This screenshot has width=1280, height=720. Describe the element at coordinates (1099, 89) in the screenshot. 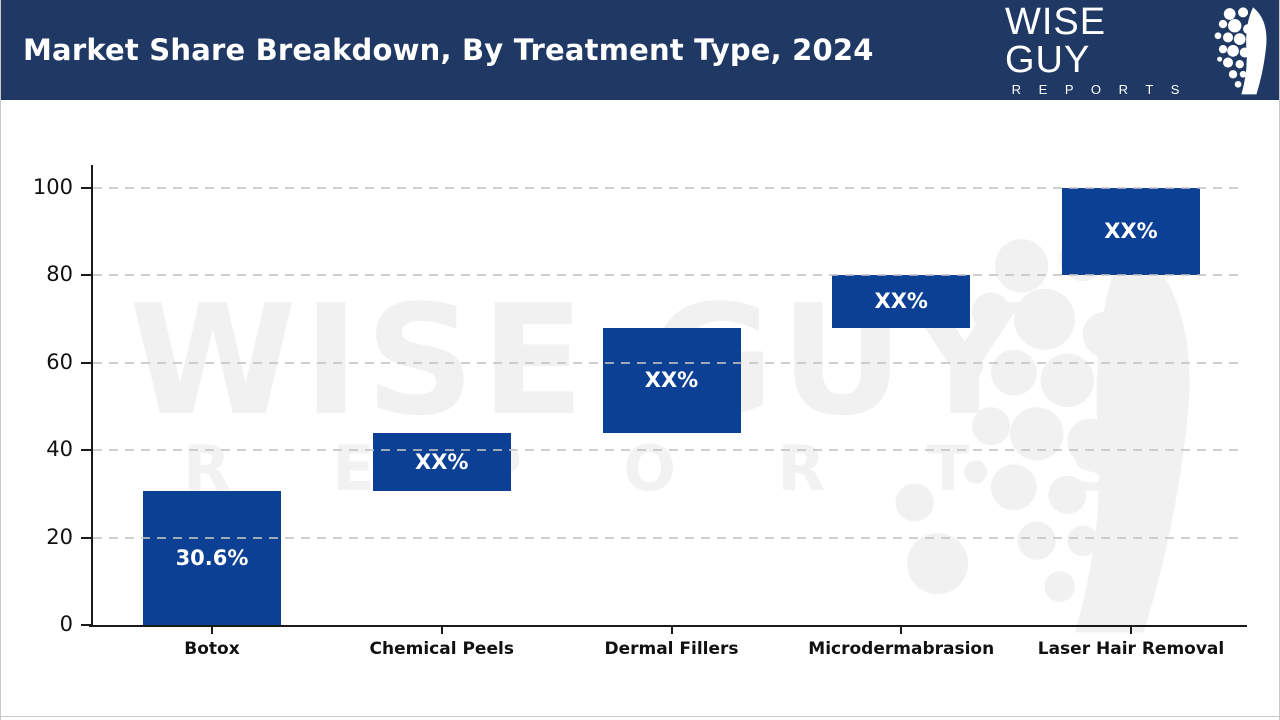

I see `brand-wordmark-line2: R E P O R T S` at that location.